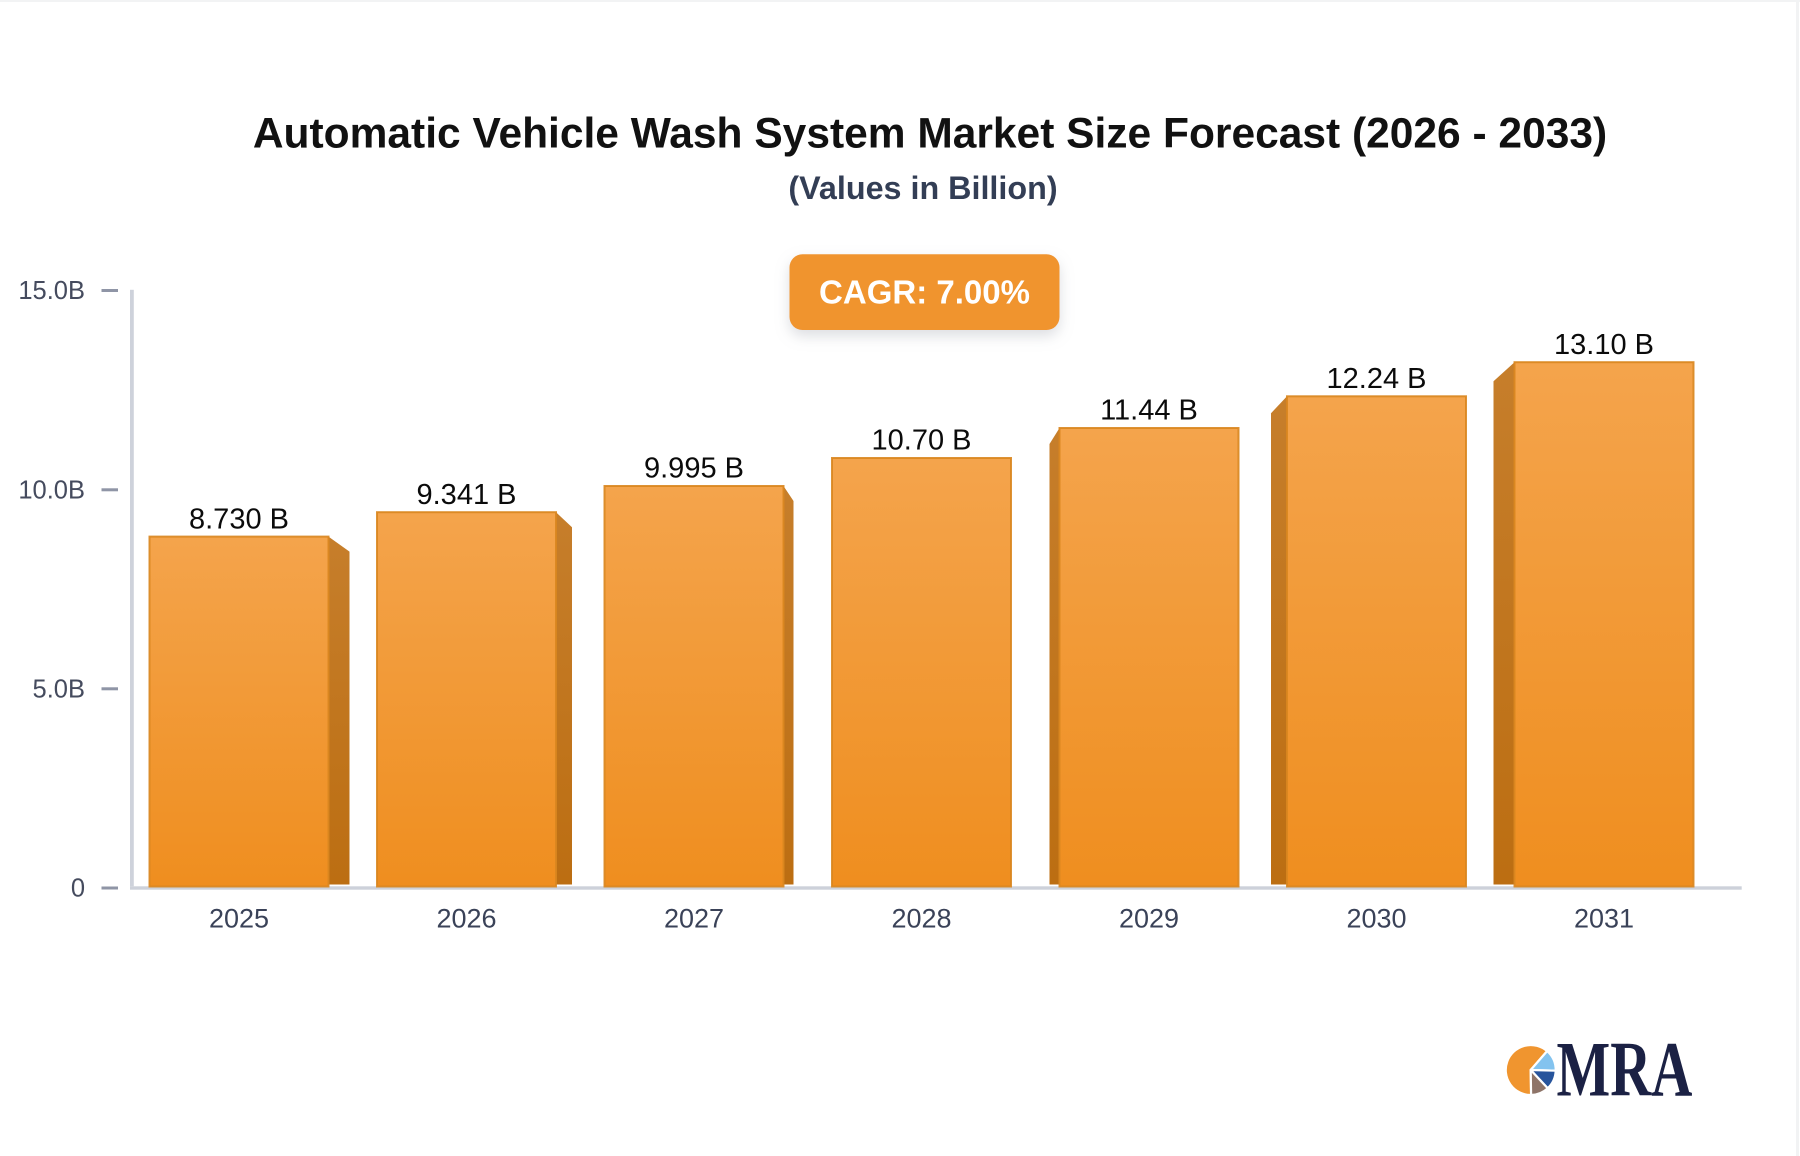 This screenshot has width=1800, height=1156. What do you see at coordinates (239, 519) in the screenshot?
I see `svg-text: 8.730 B` at bounding box center [239, 519].